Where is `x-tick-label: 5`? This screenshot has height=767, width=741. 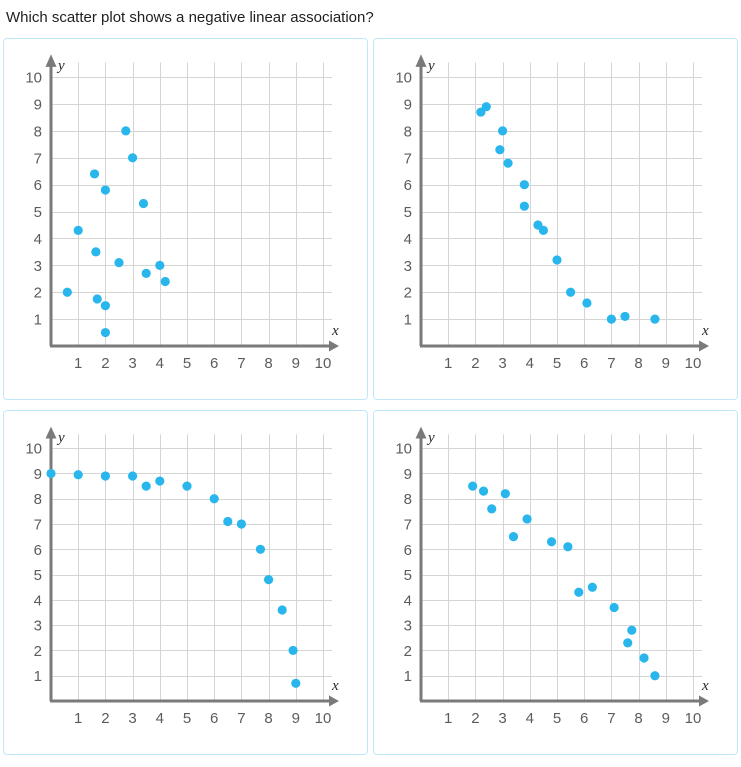
x-tick-label: 5 is located at coordinates (187, 718).